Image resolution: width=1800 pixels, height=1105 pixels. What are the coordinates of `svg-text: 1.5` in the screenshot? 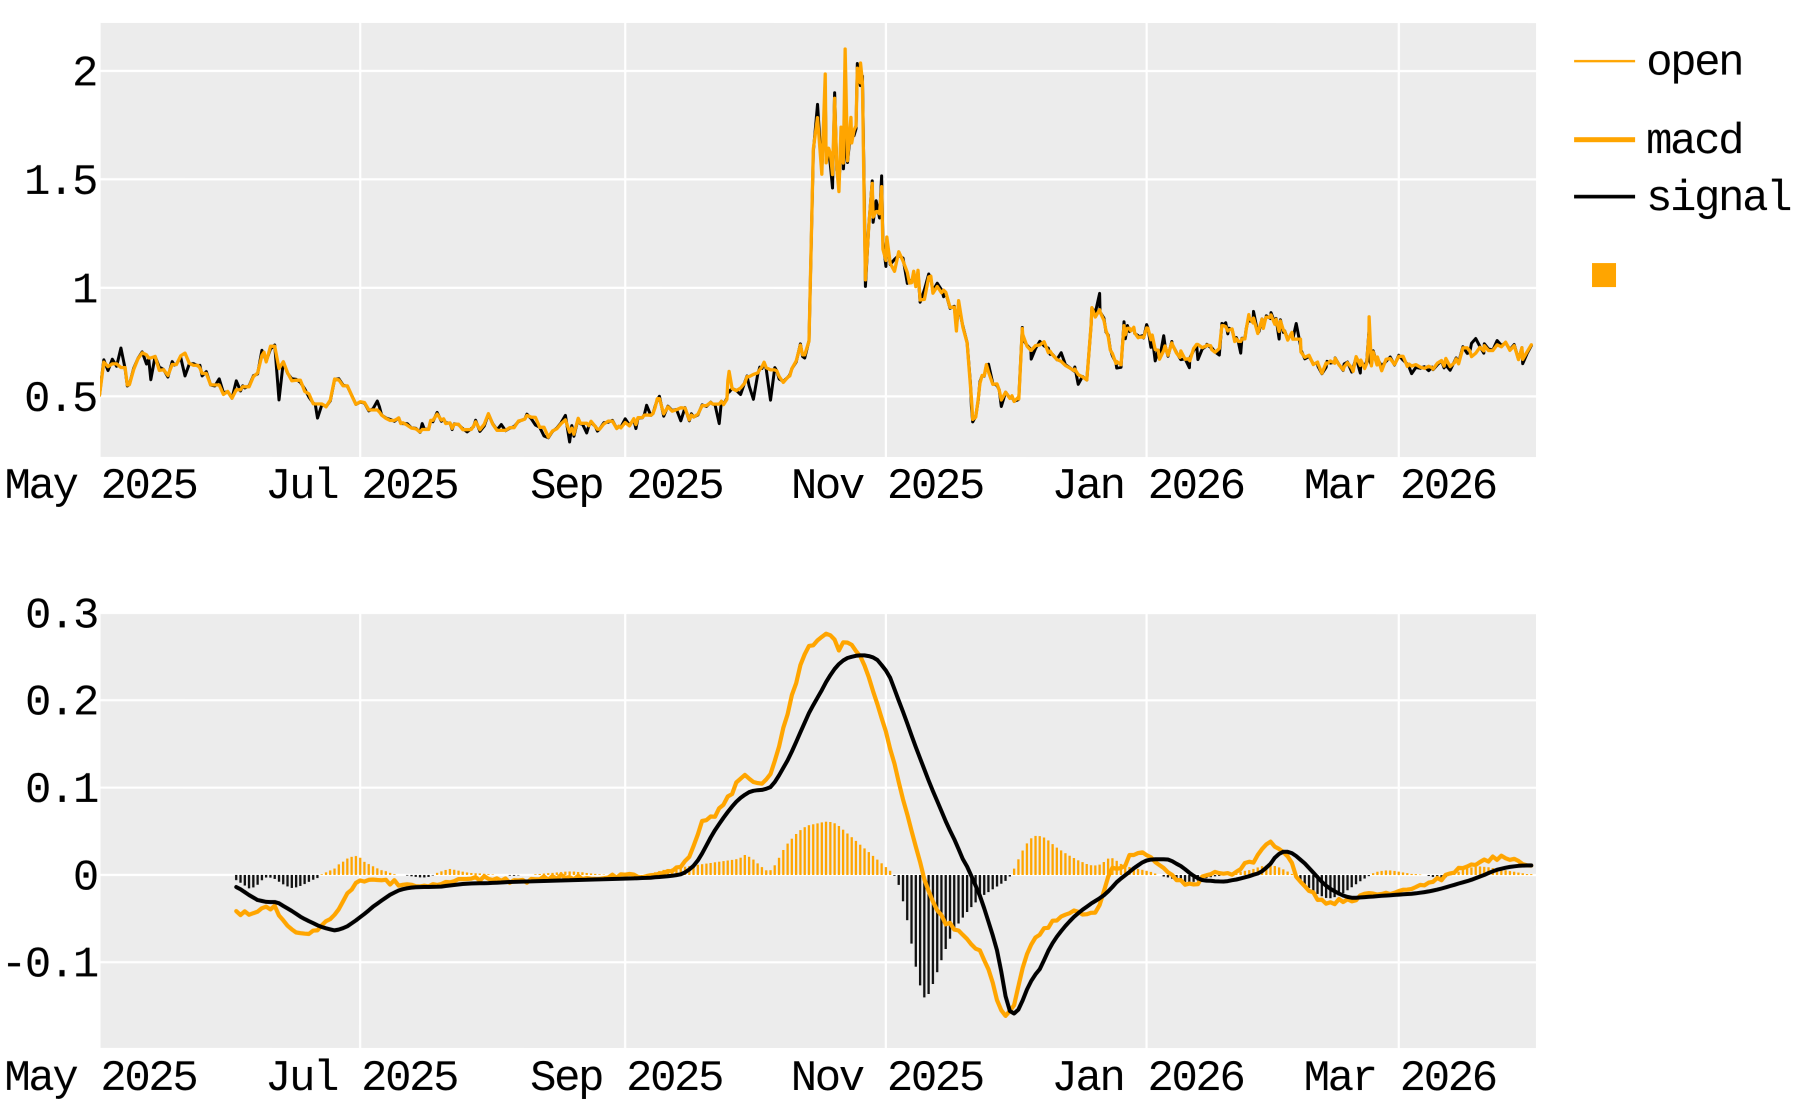 It's located at (60, 183).